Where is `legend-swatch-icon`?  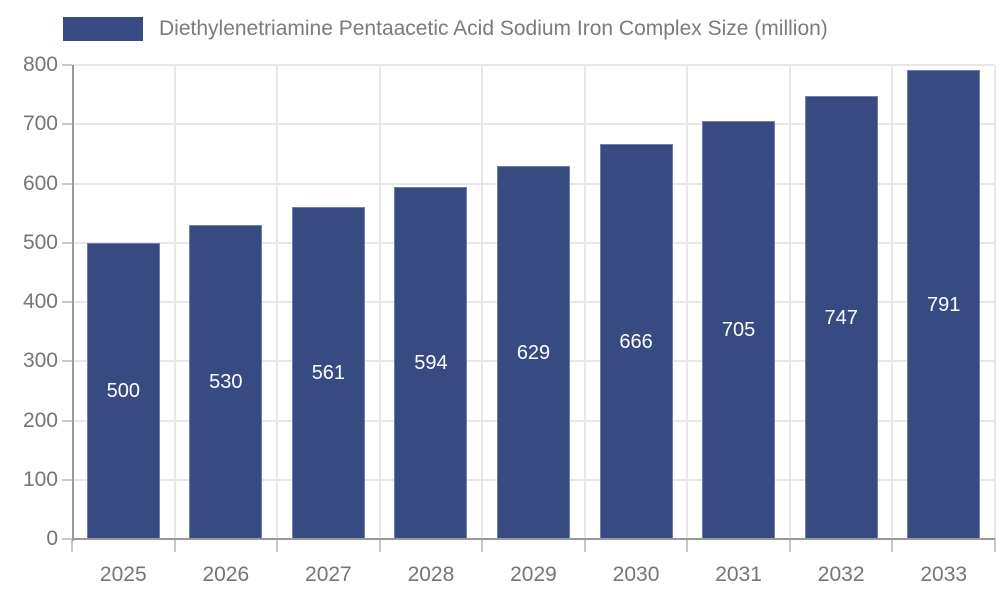 legend-swatch-icon is located at coordinates (103, 29).